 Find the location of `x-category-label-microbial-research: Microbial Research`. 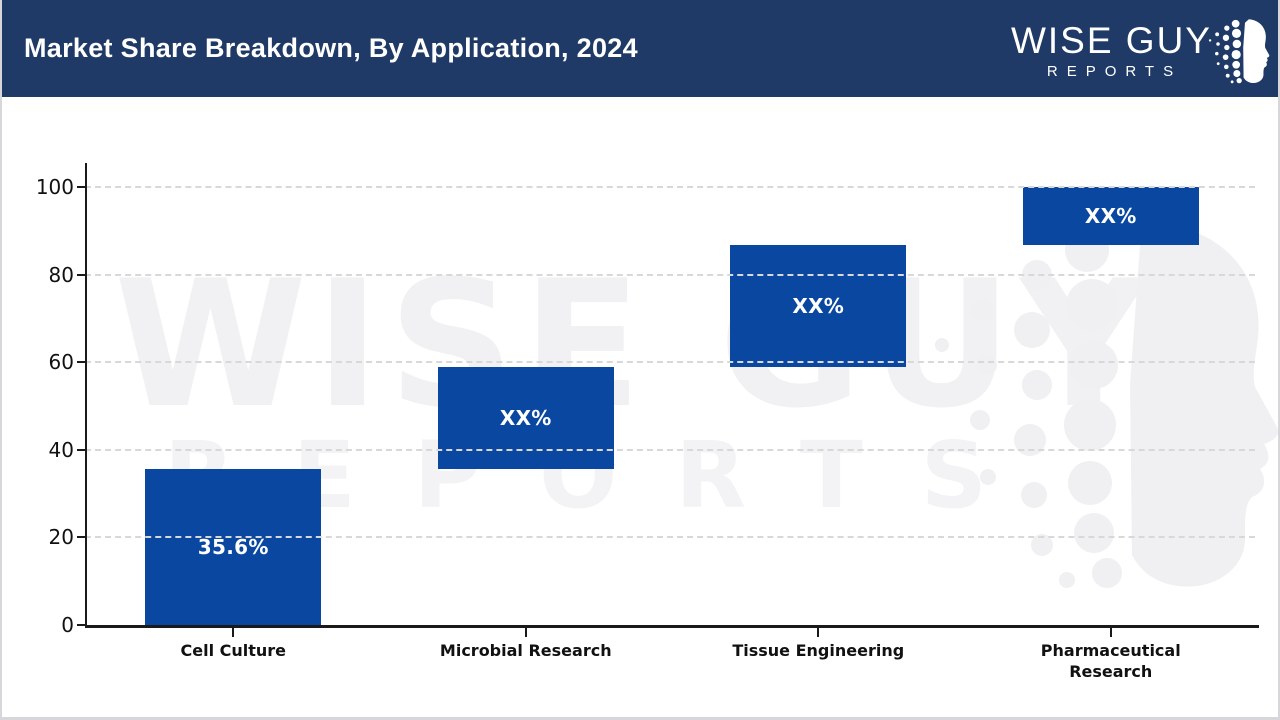

x-category-label-microbial-research: Microbial Research is located at coordinates (525, 650).